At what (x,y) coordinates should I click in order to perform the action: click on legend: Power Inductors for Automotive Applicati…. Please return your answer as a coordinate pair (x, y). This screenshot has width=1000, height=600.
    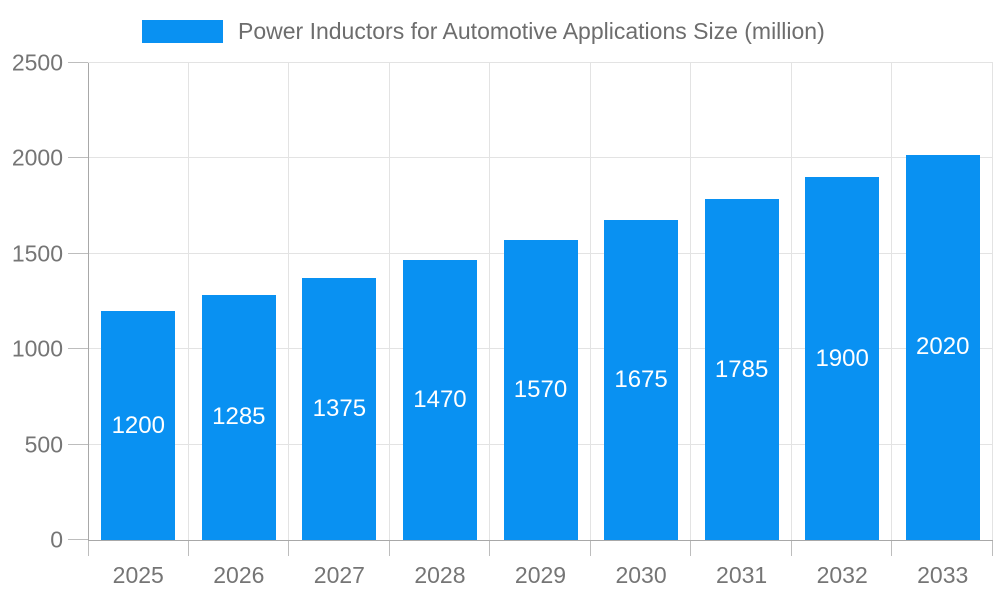
    Looking at the image, I should click on (483, 31).